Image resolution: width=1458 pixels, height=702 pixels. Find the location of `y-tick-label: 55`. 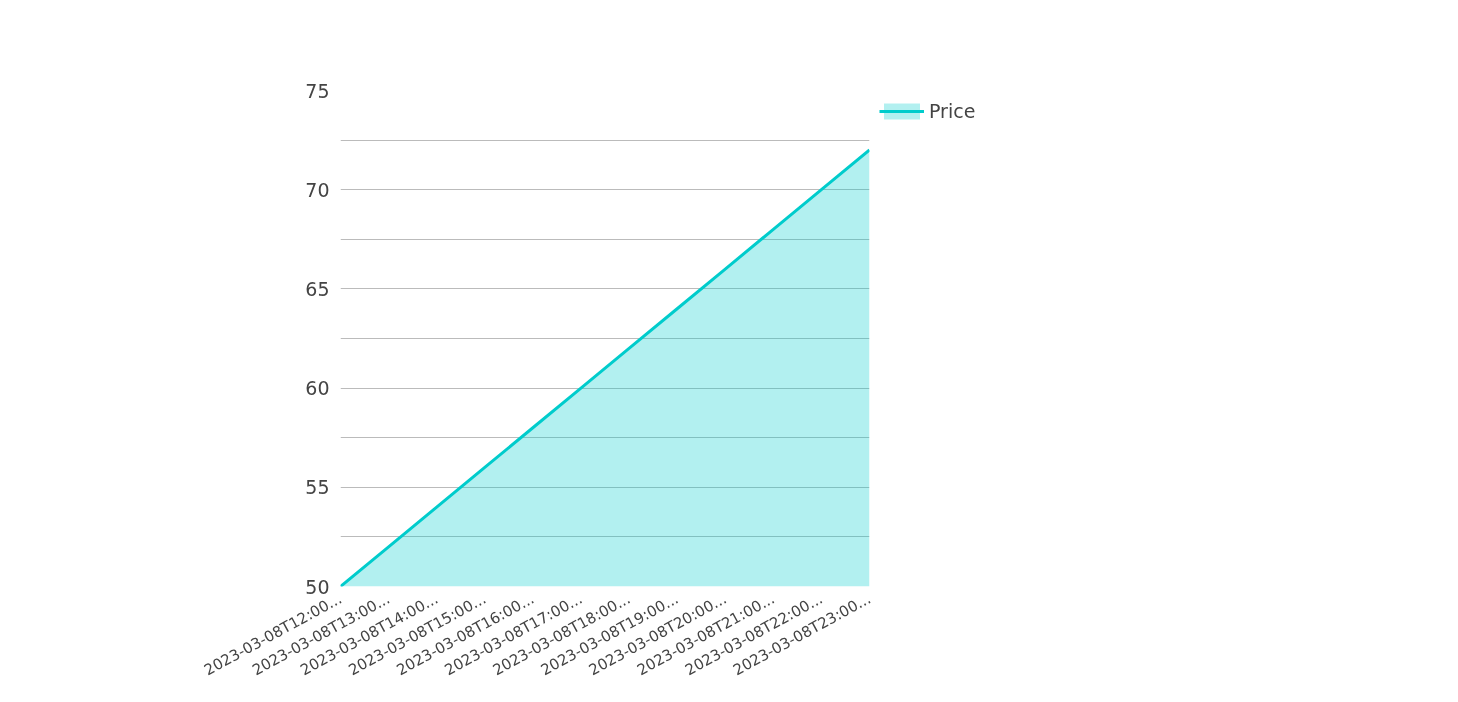

y-tick-label: 55 is located at coordinates (317, 487).